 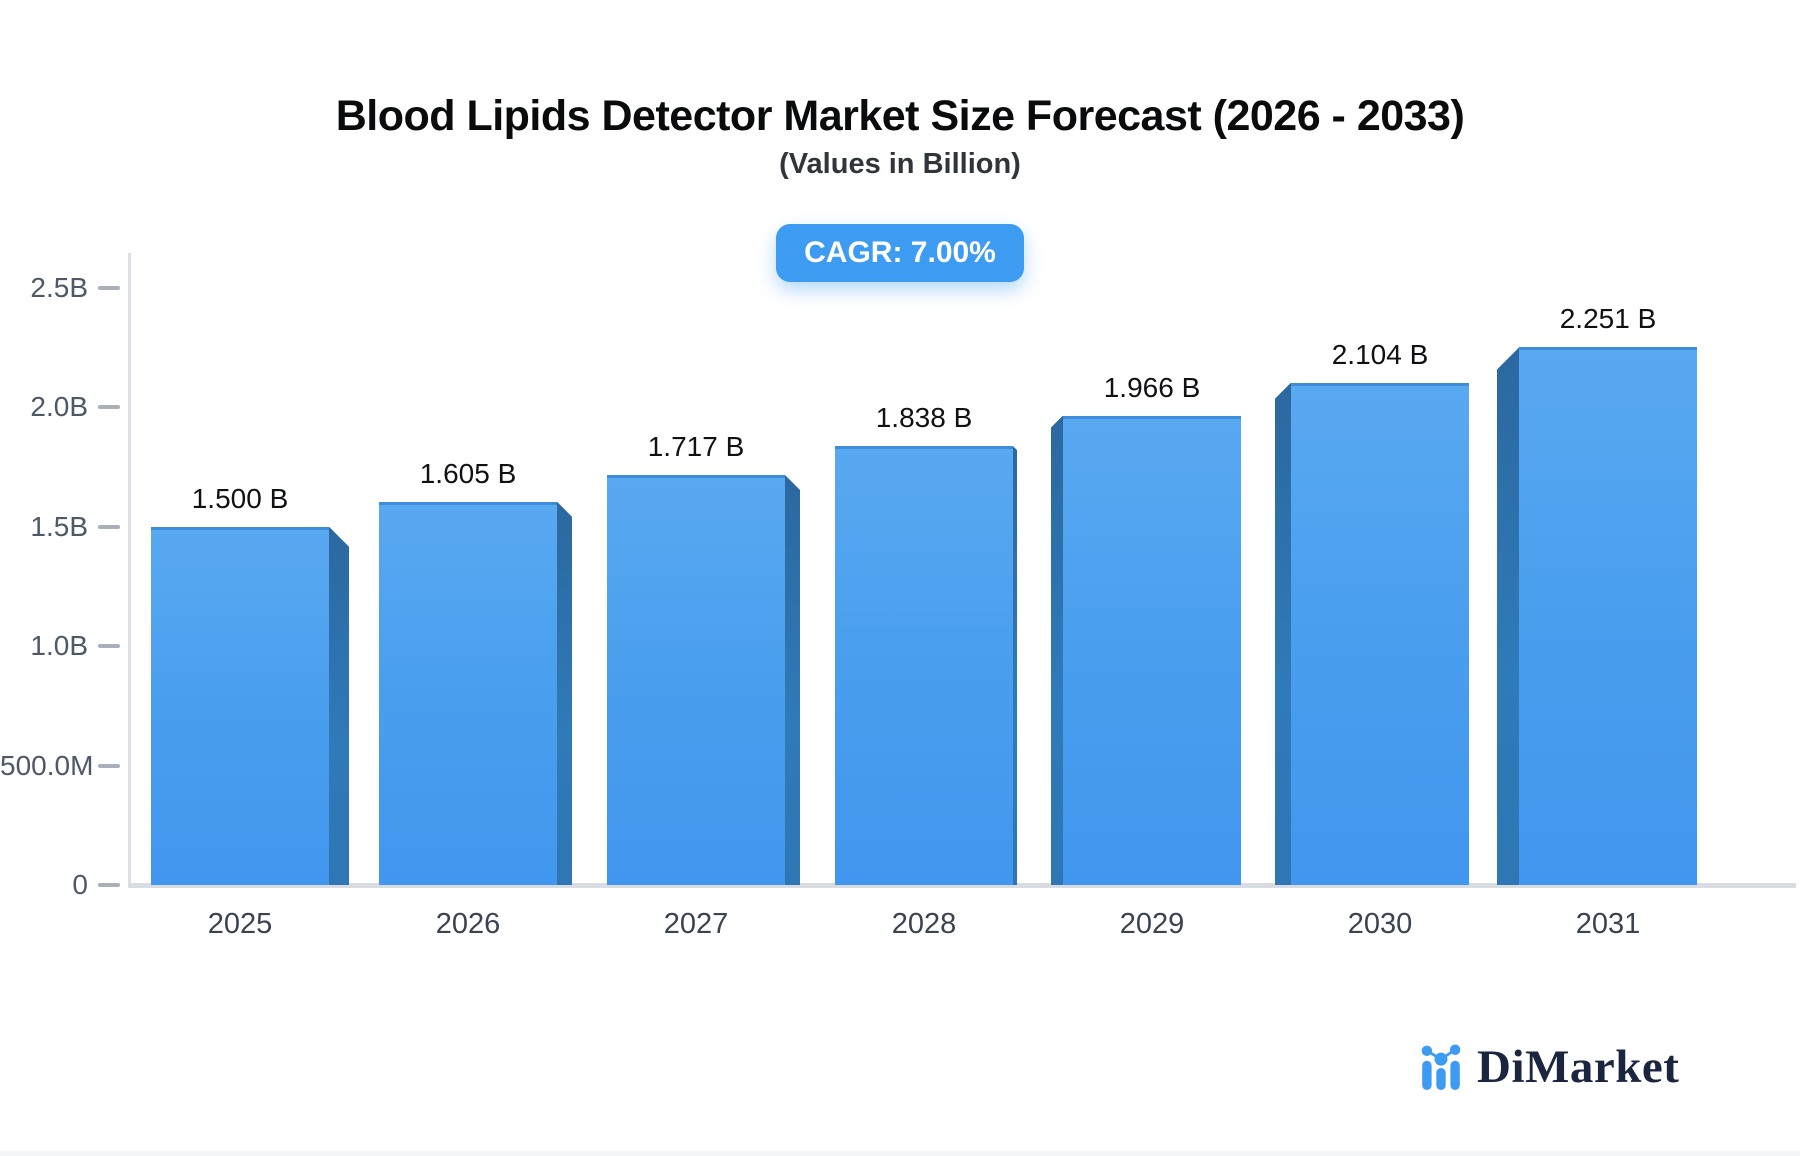 What do you see at coordinates (1015, 665) in the screenshot?
I see `bar-side-face-2028` at bounding box center [1015, 665].